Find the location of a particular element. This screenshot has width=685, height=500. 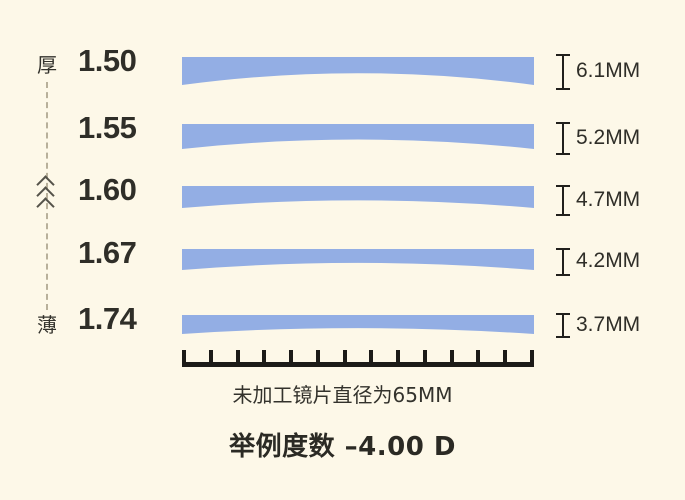

refractive-index-label: 1.74 is located at coordinates (107, 318).